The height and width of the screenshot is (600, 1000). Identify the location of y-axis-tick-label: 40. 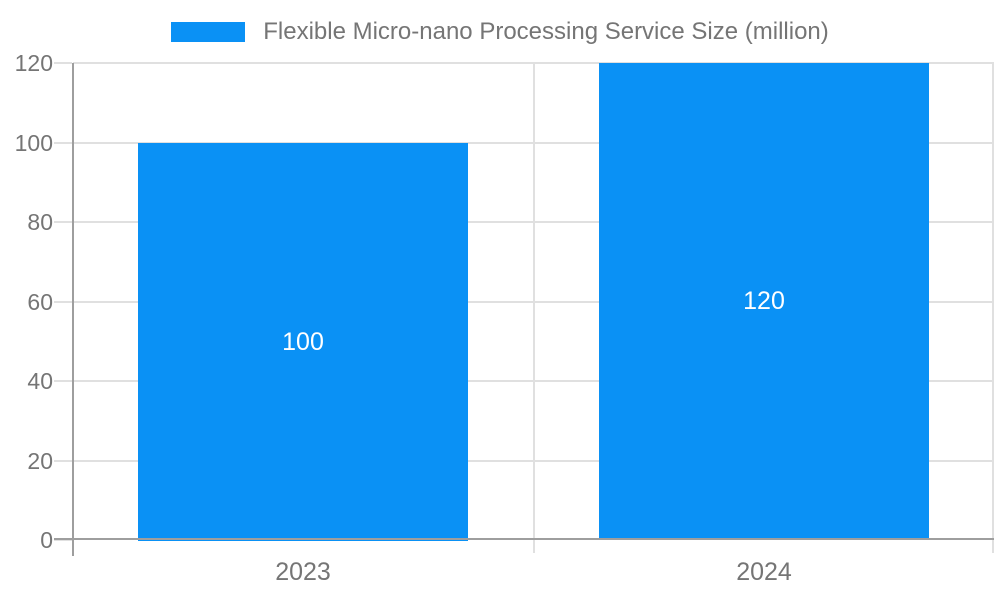
(40, 381).